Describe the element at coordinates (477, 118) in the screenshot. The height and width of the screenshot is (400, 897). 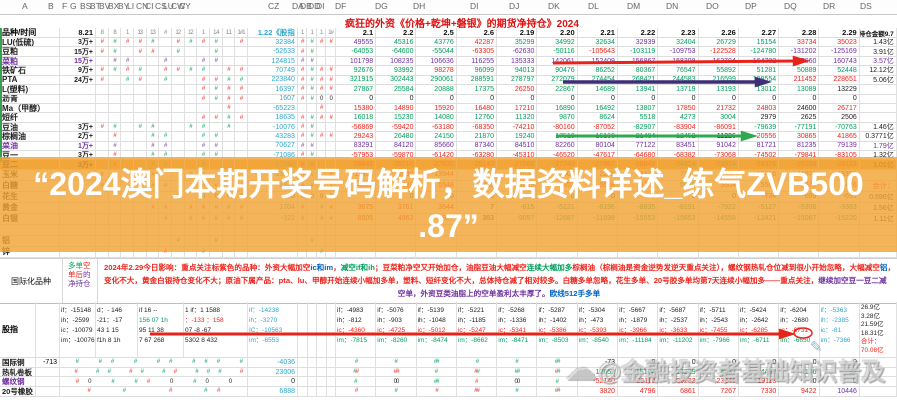
I see `date-value-cell: 12760` at that location.